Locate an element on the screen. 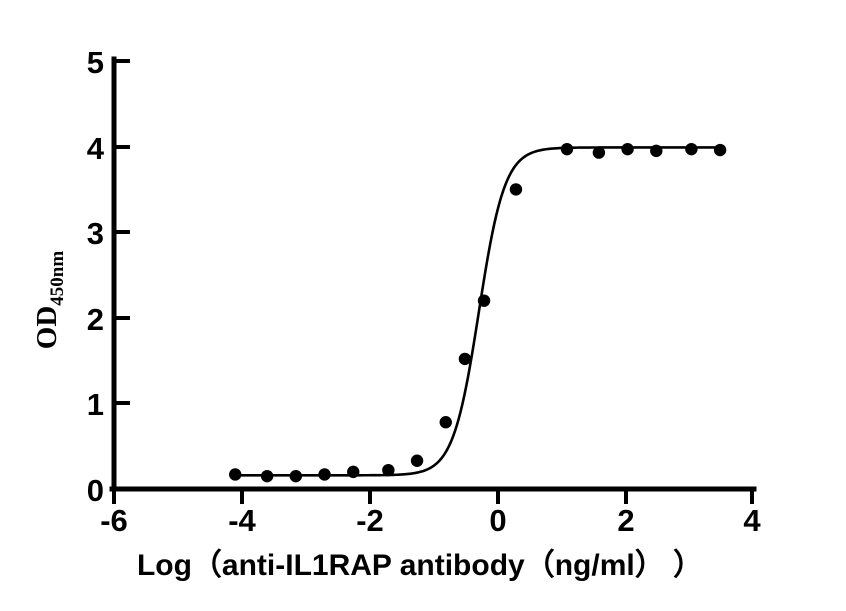 The width and height of the screenshot is (846, 611). y-tick-label-0: 0 is located at coordinates (95, 490).